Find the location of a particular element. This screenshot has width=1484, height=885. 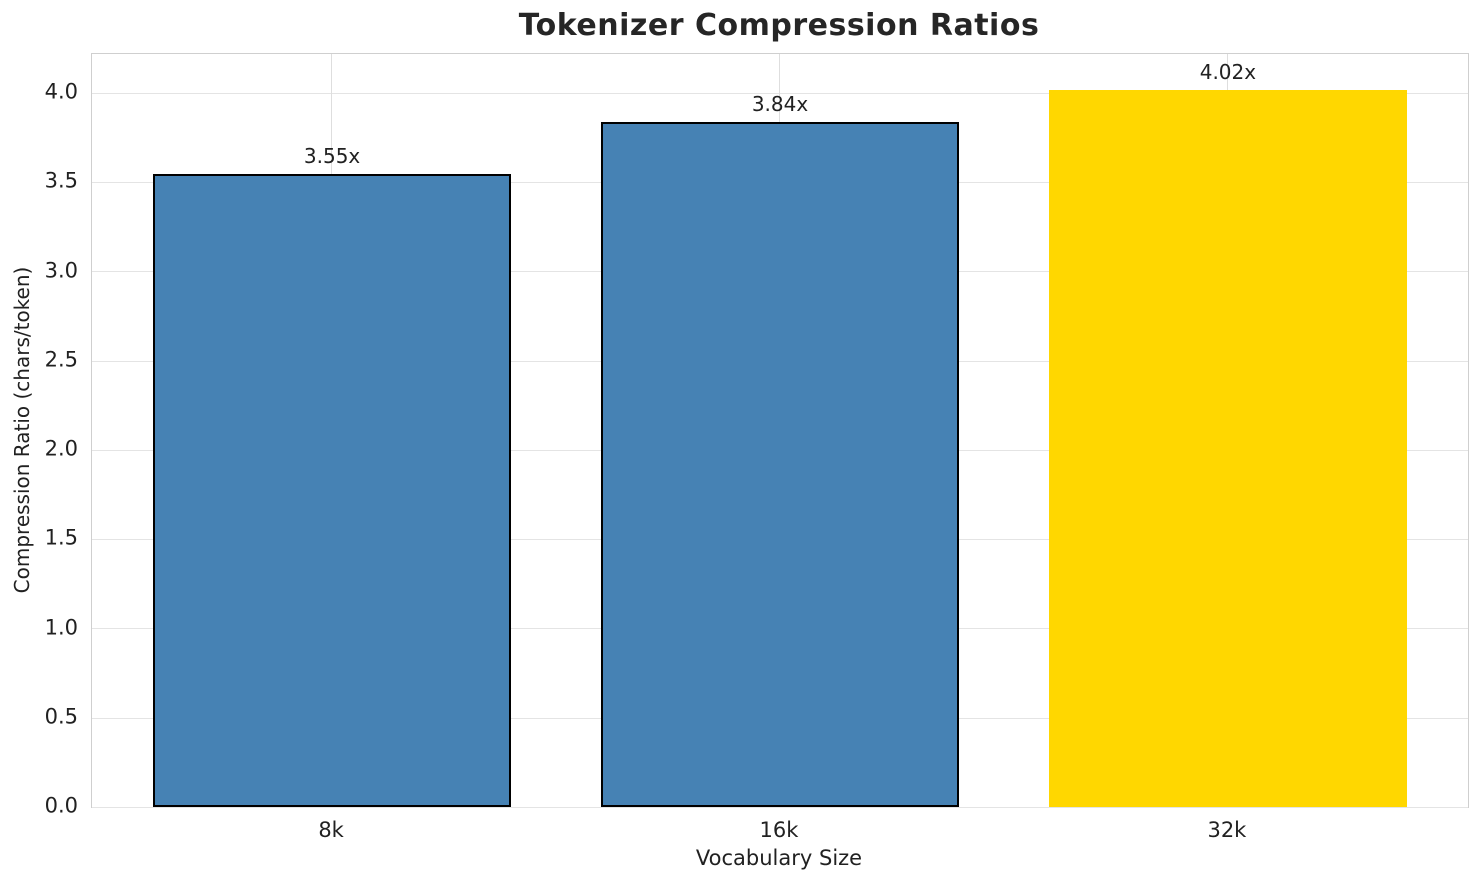

chart-title: Tokenizer Compression Ratios is located at coordinates (779, 25).